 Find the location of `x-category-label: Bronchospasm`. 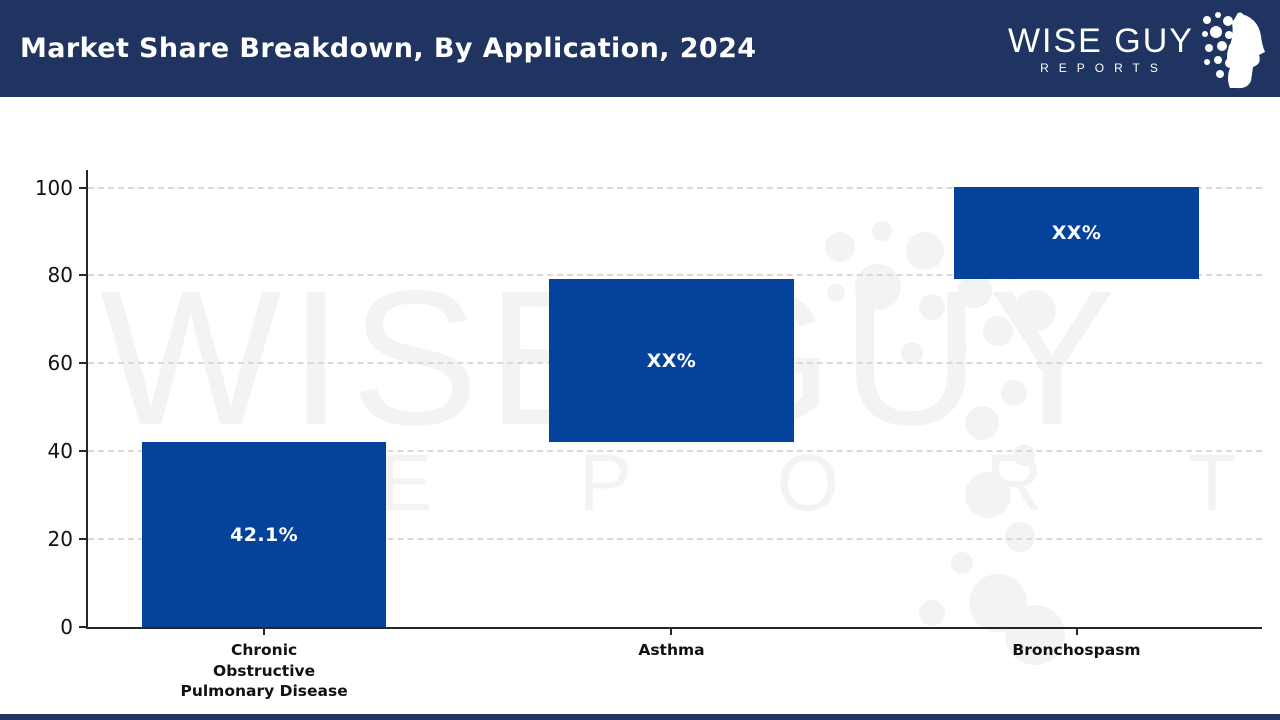

x-category-label: Bronchospasm is located at coordinates (1076, 650).